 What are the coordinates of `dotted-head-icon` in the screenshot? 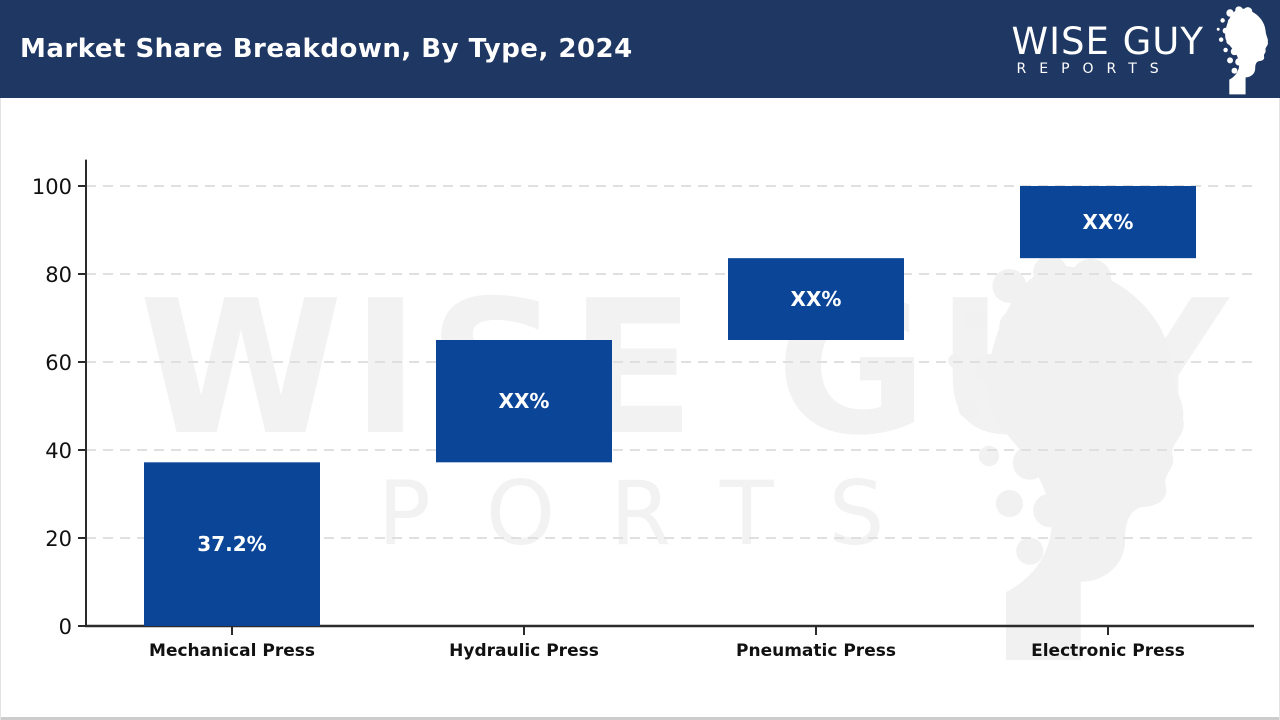 It's located at (1242, 50).